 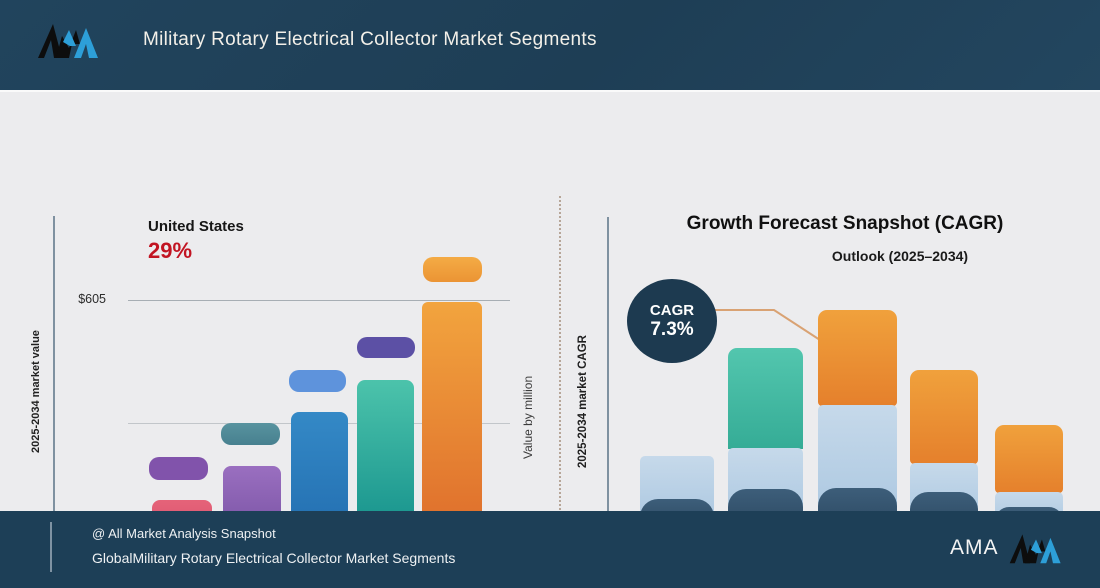 I want to click on left-y-axis-line, so click(x=54, y=379).